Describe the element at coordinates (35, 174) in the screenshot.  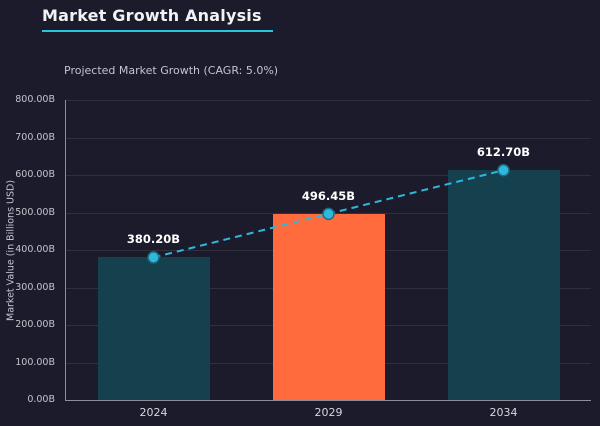
I see `y-tick-label: 600.00B` at that location.